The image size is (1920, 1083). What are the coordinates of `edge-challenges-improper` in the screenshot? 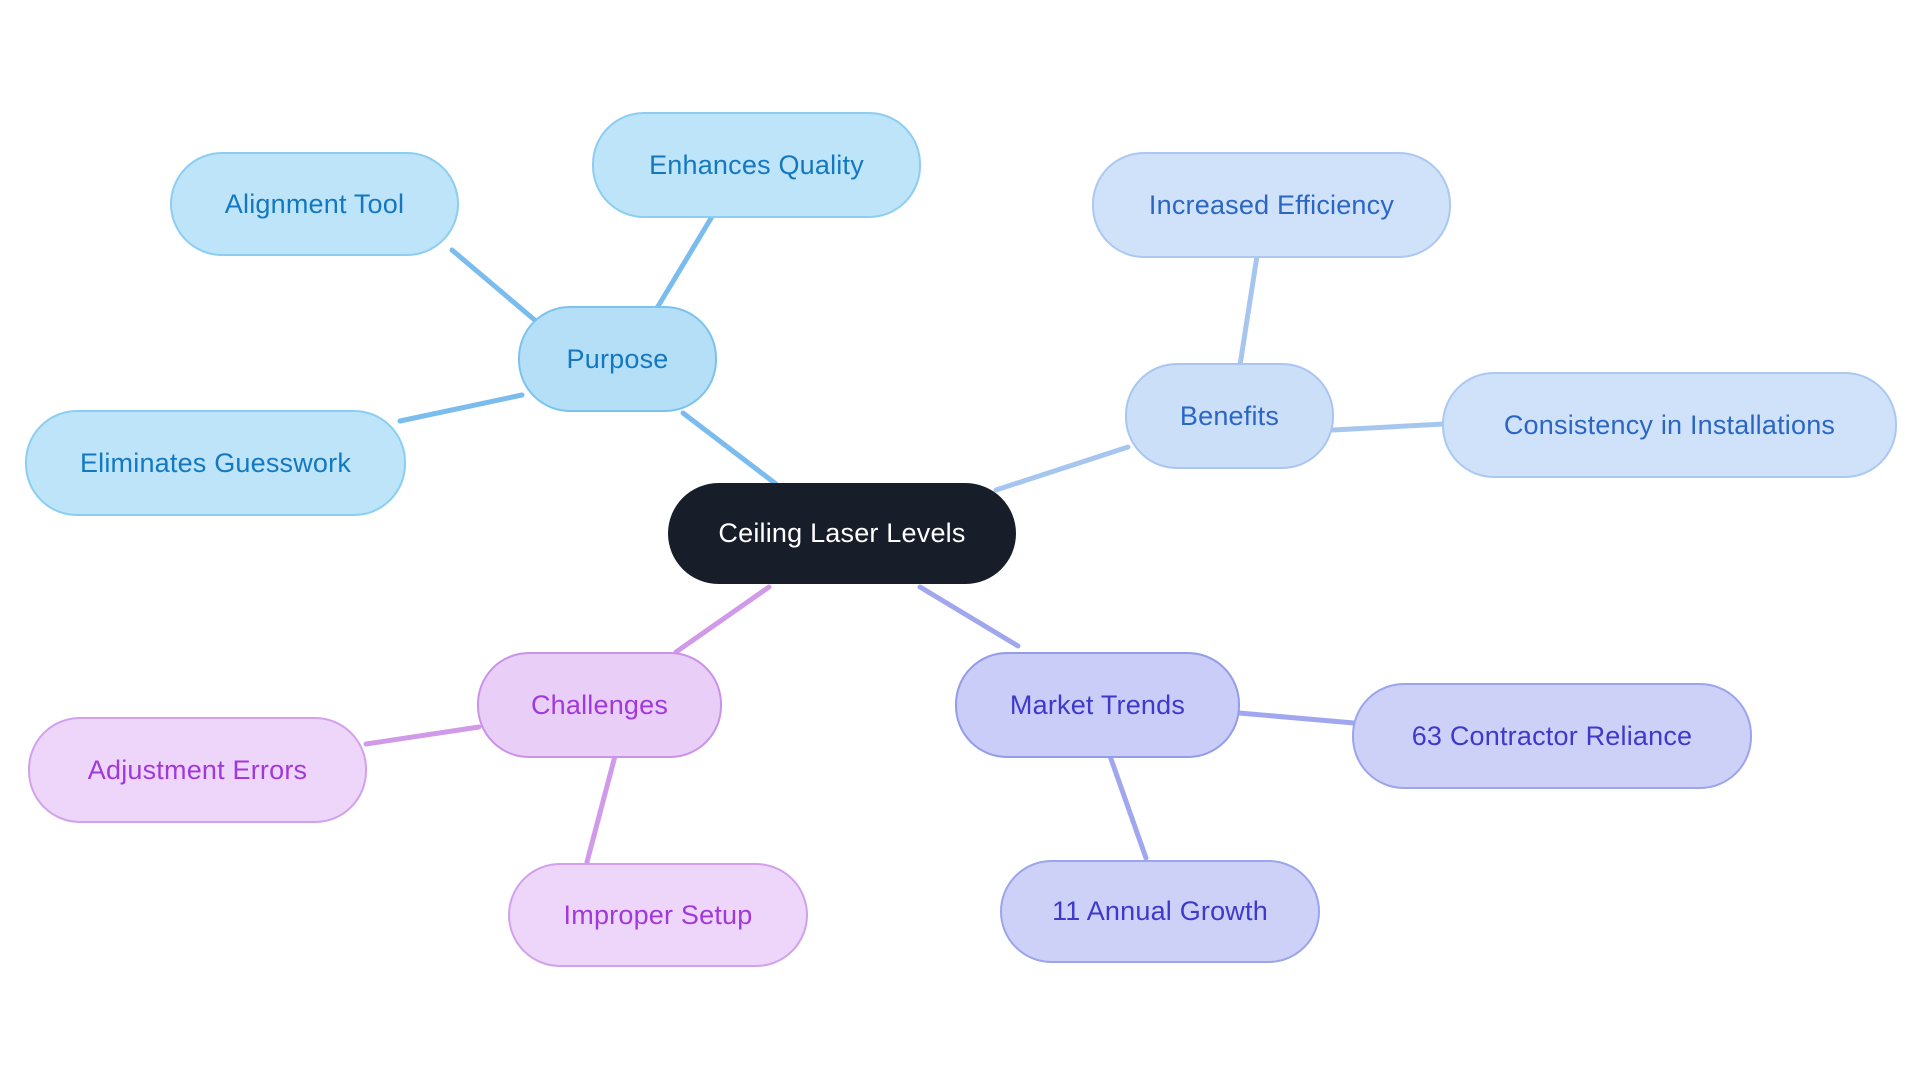 It's located at (601, 809).